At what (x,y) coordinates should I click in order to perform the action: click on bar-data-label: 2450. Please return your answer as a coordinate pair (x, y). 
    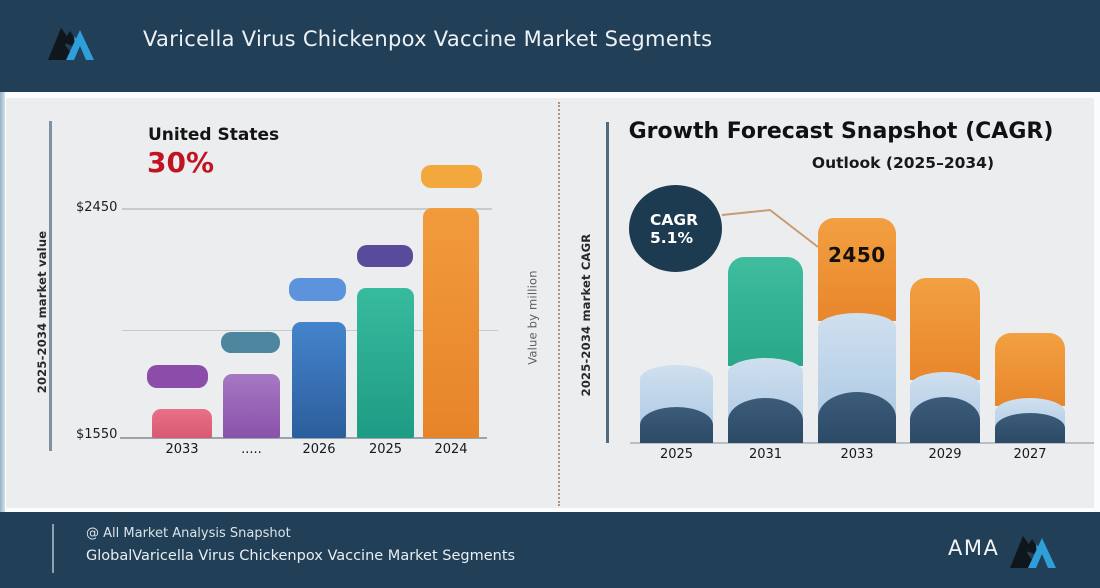
    Looking at the image, I should click on (857, 255).